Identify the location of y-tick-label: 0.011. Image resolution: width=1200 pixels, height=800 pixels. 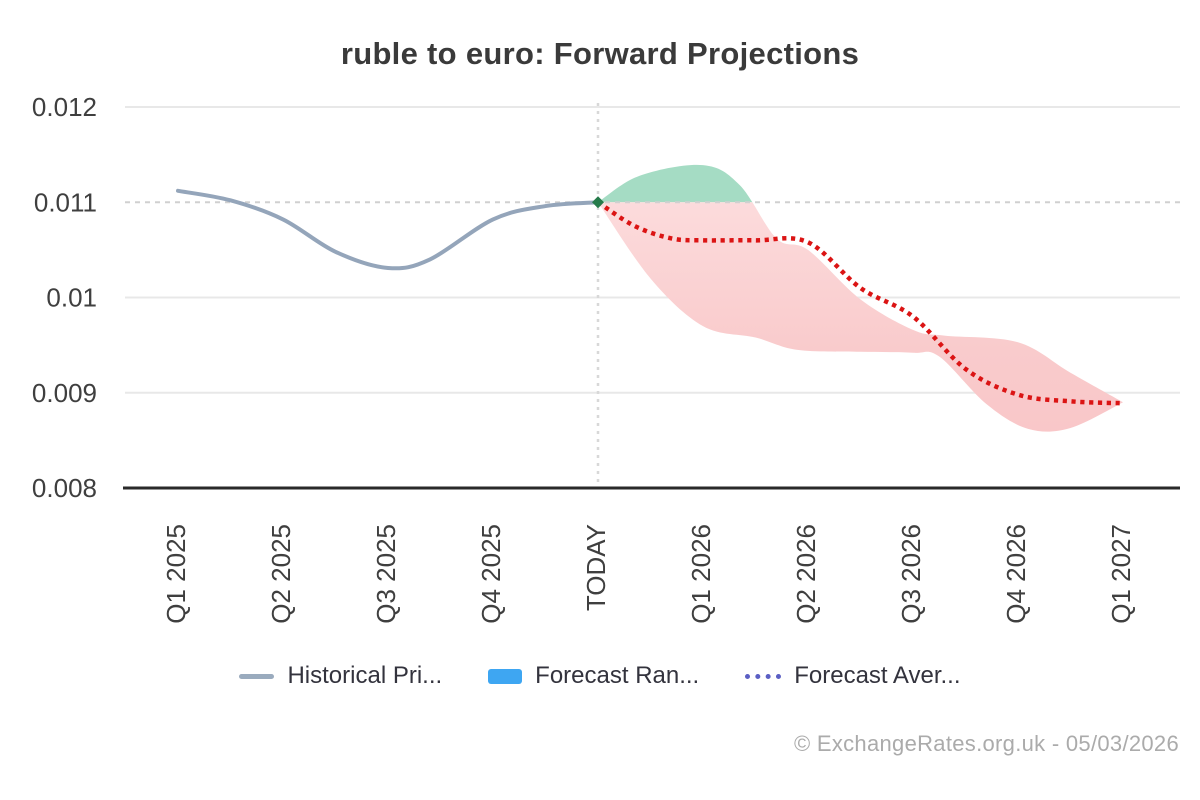
(65, 202).